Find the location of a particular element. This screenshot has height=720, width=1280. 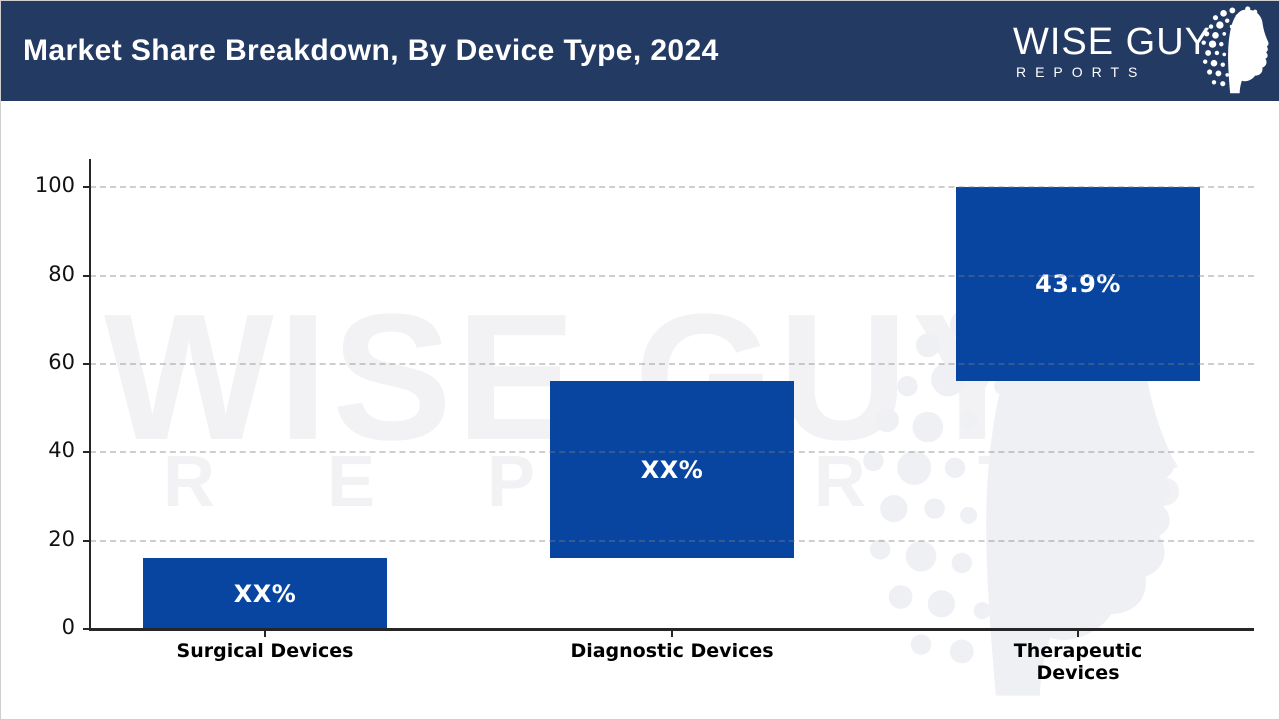

x-tick-mark-therapeutic-devices is located at coordinates (1078, 633).